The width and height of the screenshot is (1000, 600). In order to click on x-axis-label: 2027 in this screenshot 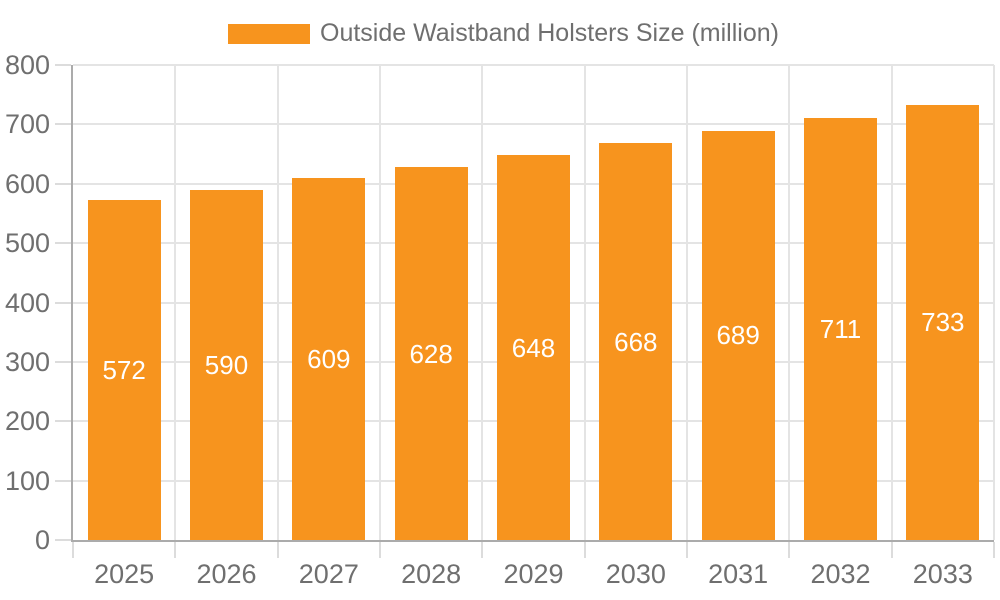, I will do `click(328, 574)`.